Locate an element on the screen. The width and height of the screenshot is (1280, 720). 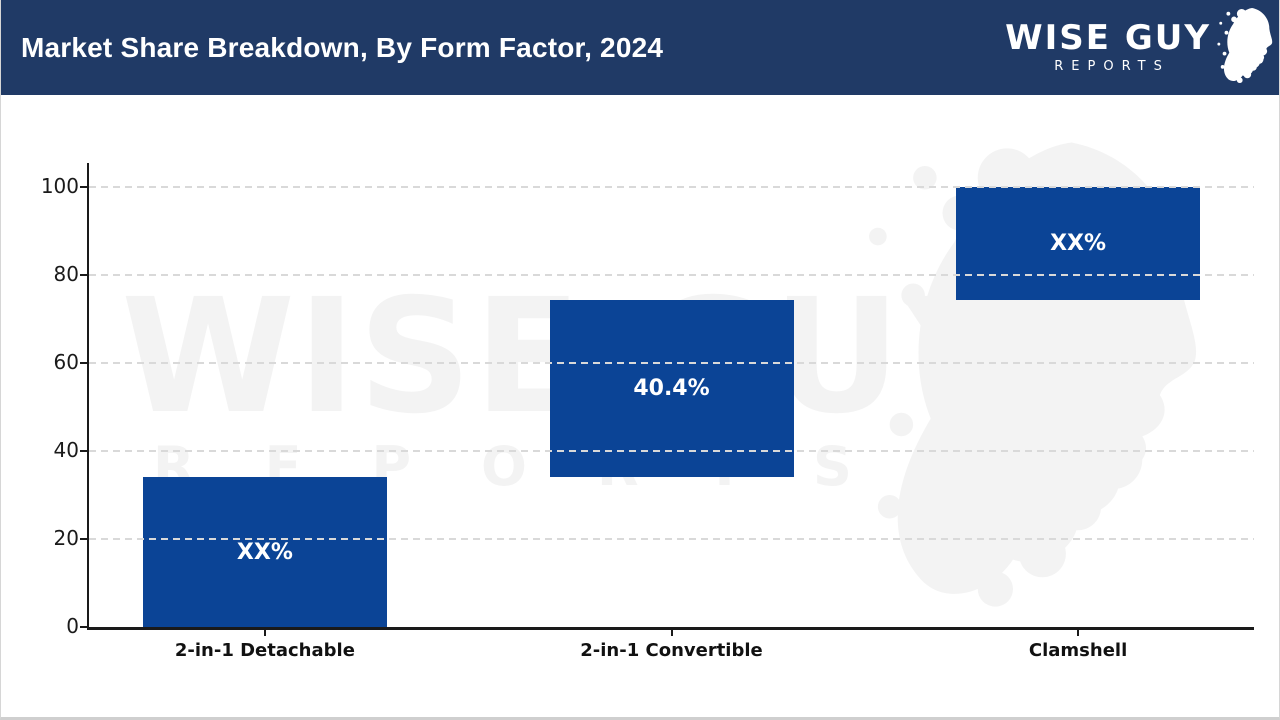
y-axis-tick-label: 0 is located at coordinates (72, 626).